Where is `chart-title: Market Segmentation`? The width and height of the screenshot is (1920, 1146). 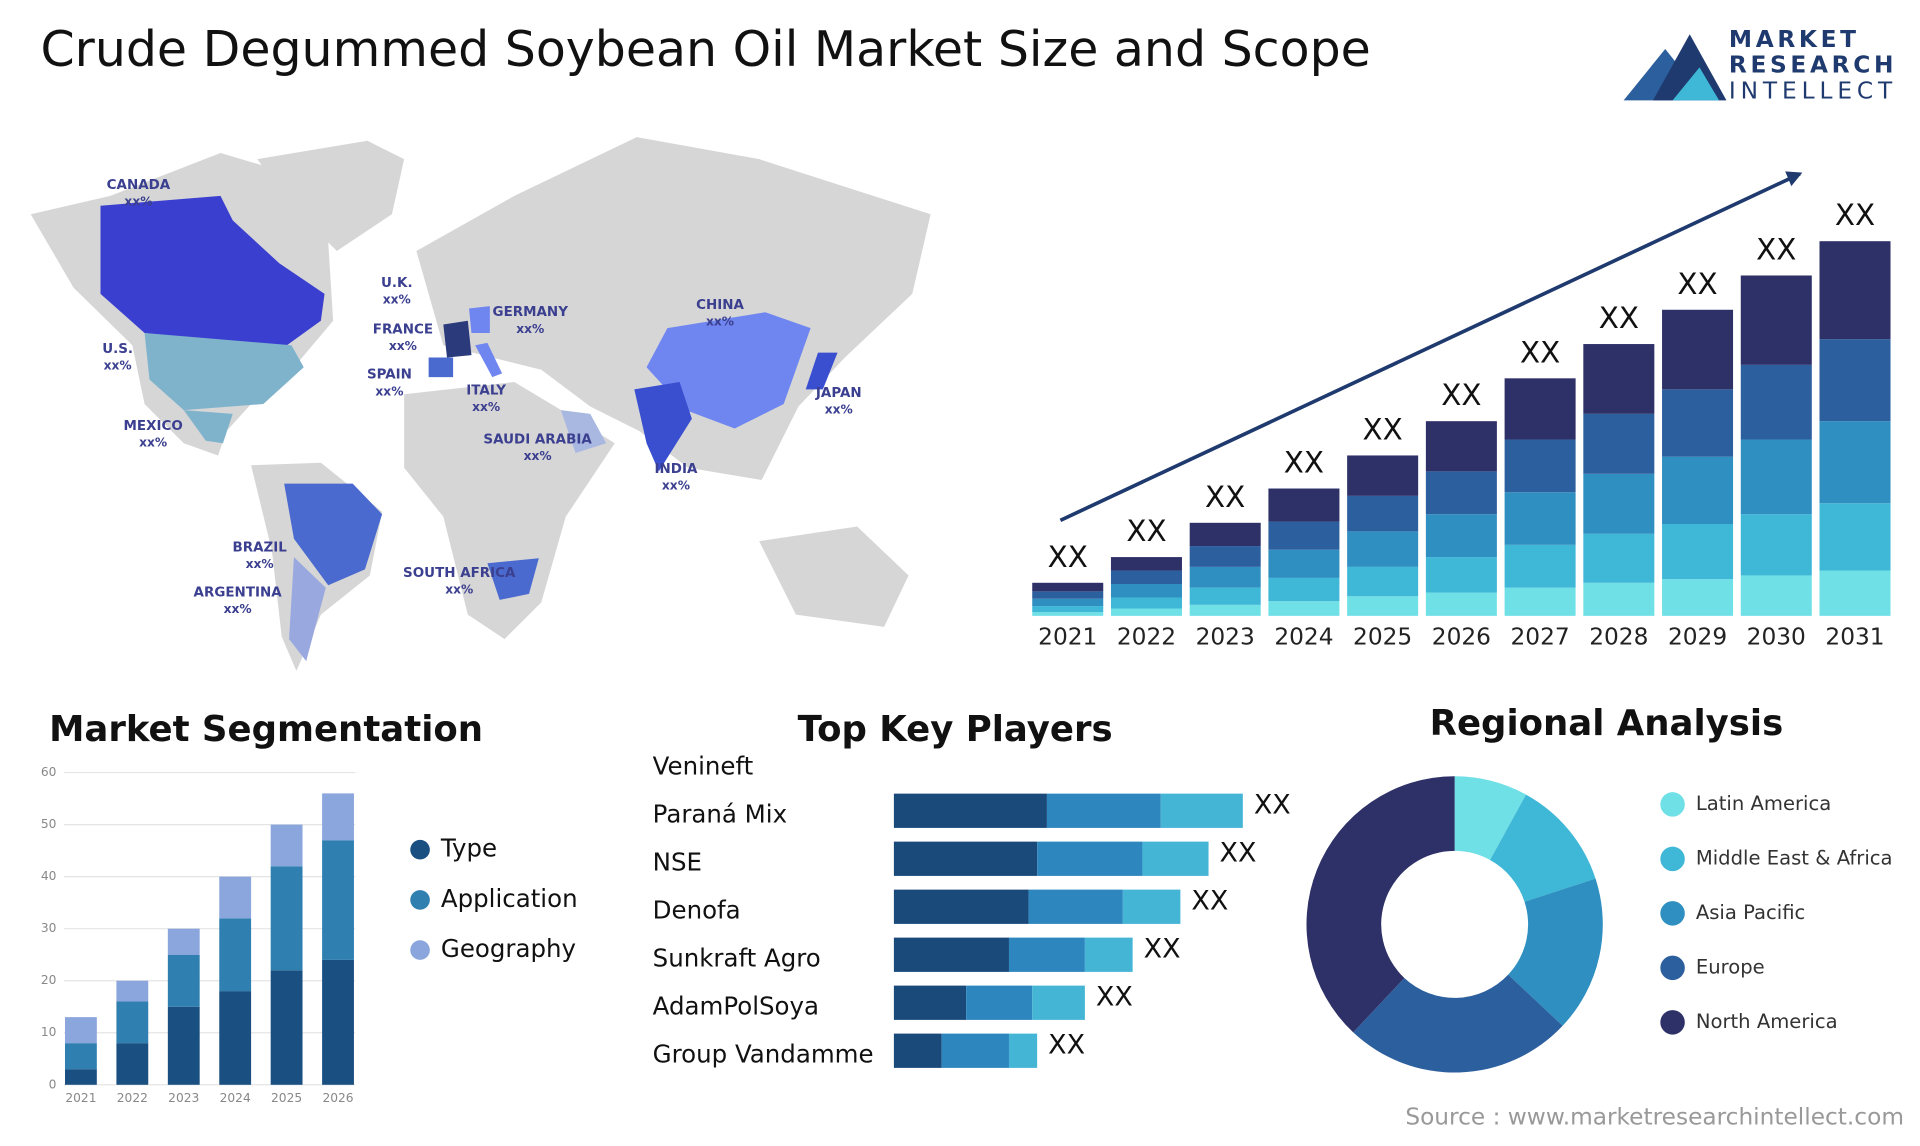
chart-title: Market Segmentation is located at coordinates (266, 729).